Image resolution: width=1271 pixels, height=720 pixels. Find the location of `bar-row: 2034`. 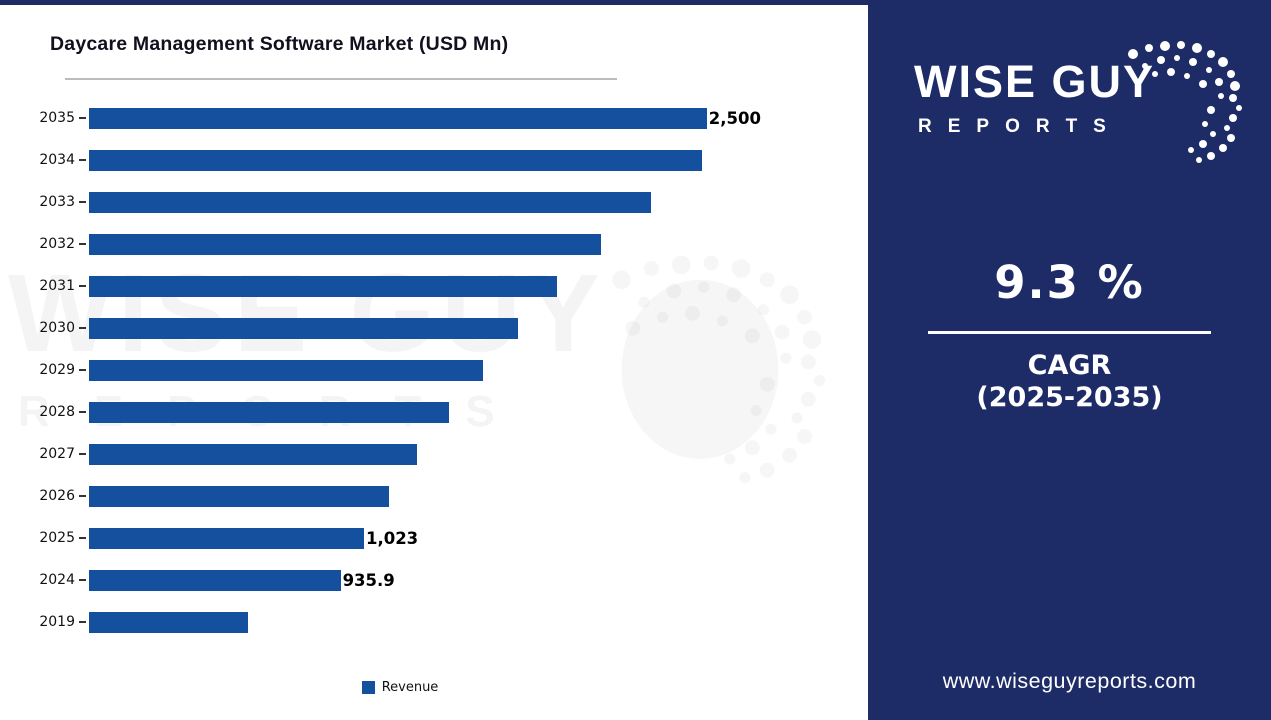

bar-row: 2034 is located at coordinates (444, 160).